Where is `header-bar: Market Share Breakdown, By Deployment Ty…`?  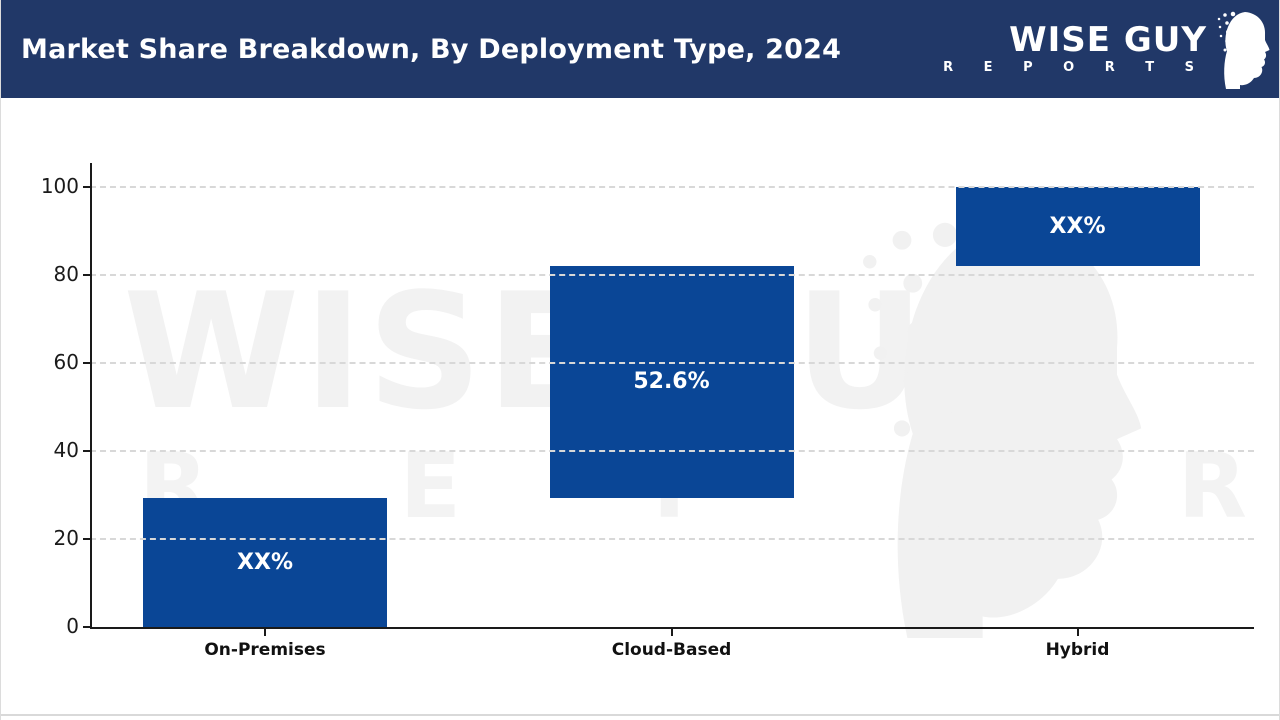 header-bar: Market Share Breakdown, By Deployment Ty… is located at coordinates (640, 49).